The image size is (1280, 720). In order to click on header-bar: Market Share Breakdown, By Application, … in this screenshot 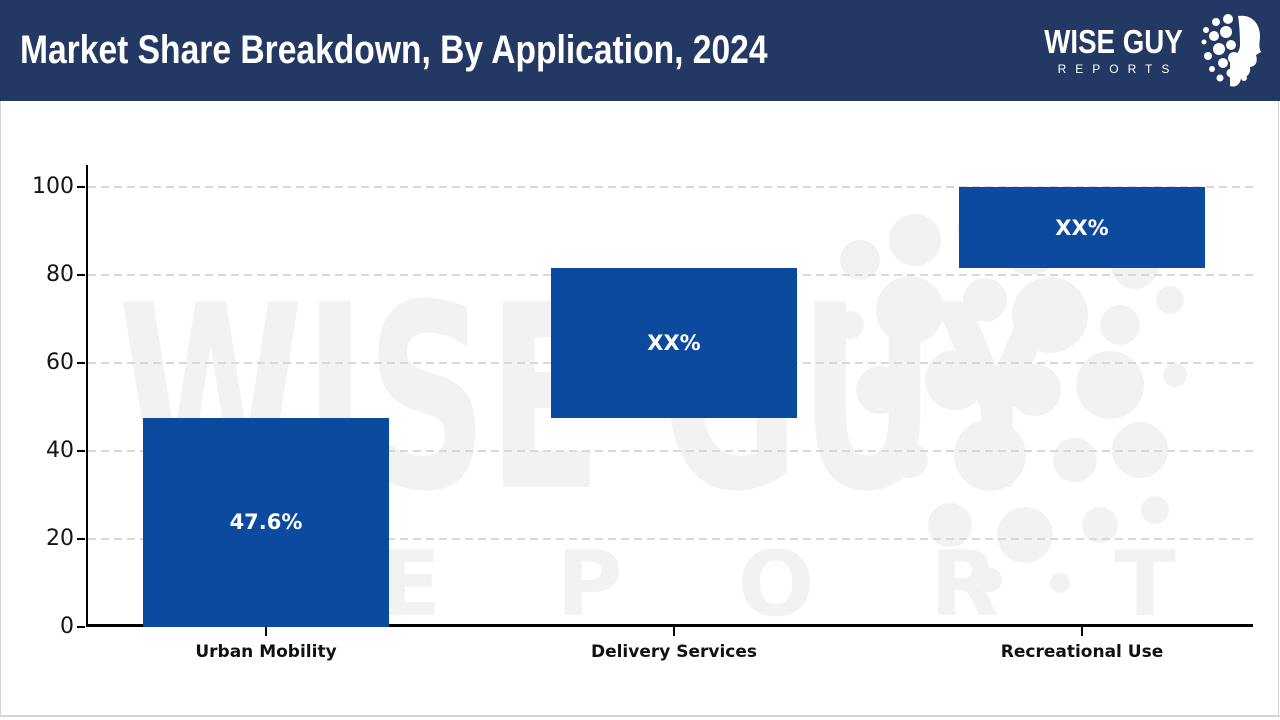, I will do `click(640, 50)`.